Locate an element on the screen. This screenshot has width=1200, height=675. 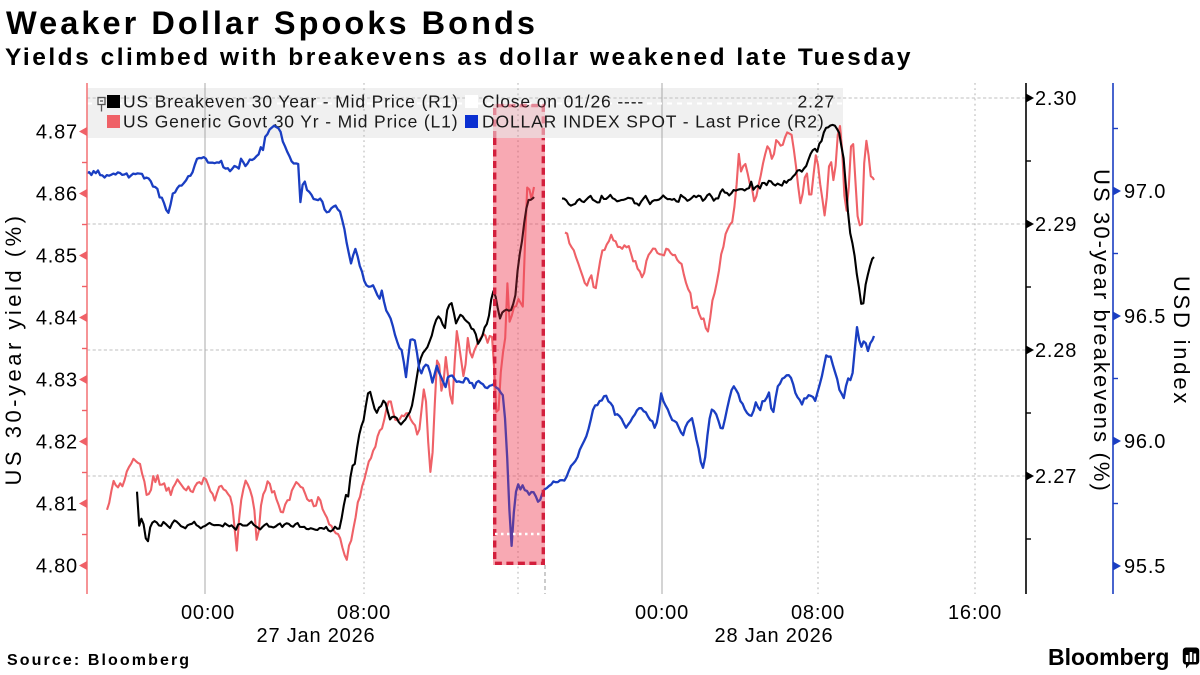
svg-text:US Breakeven 30 Year - Mid Pri: US Breakeven 30 Year - Mid Price (R1) is located at coordinates (291, 102).